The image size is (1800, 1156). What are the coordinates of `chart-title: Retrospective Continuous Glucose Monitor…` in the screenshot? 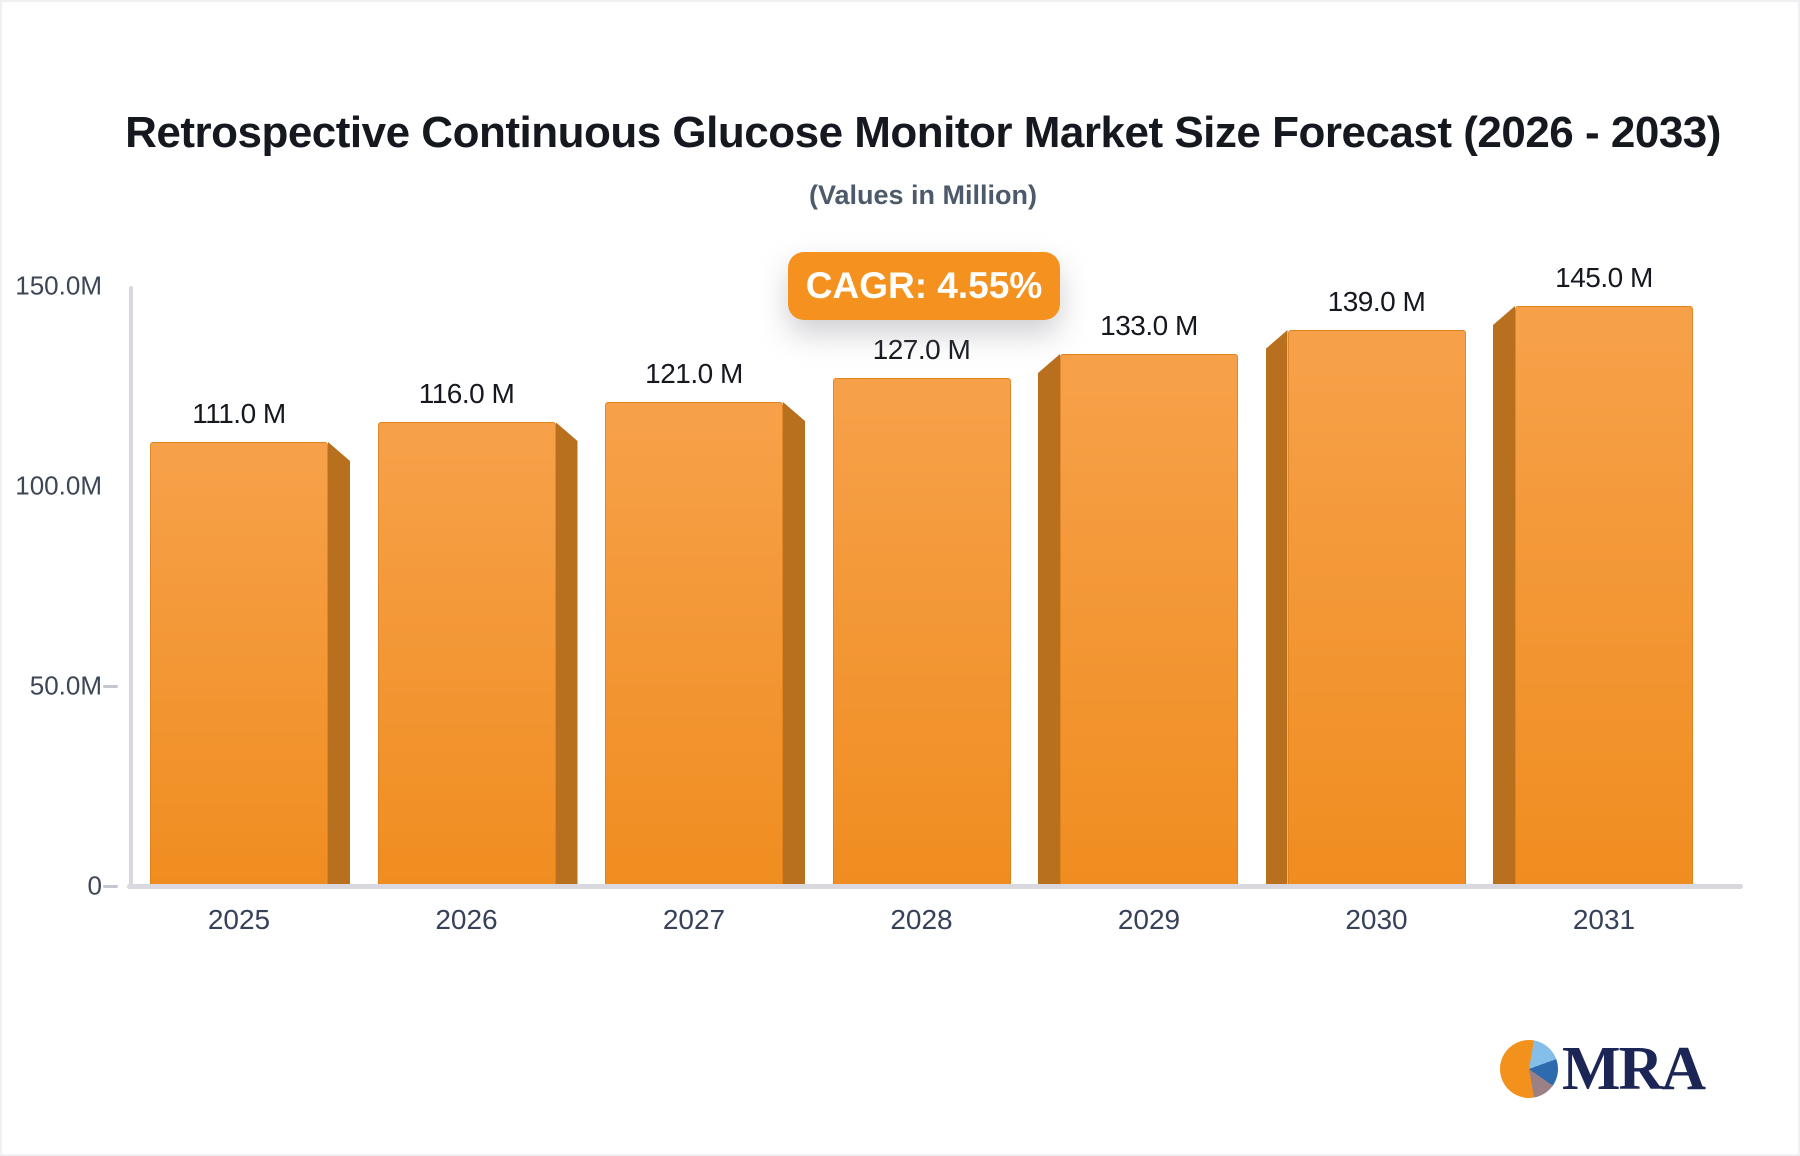 It's located at (923, 132).